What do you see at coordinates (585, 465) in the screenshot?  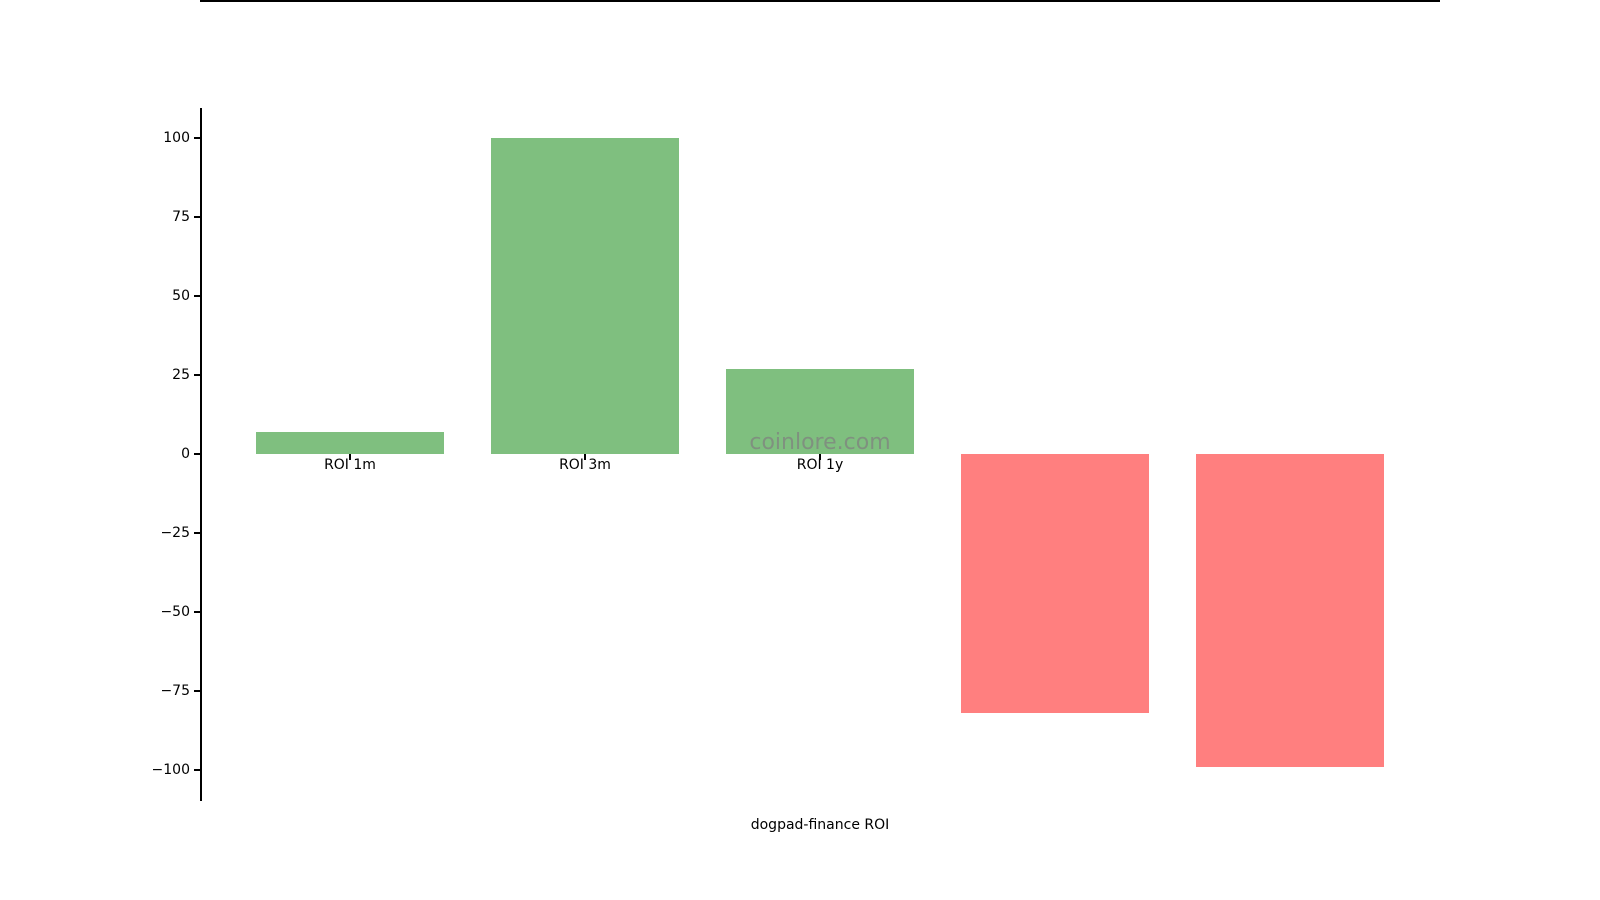 I see `x-tick-label-roi-3m: ROI 3m` at bounding box center [585, 465].